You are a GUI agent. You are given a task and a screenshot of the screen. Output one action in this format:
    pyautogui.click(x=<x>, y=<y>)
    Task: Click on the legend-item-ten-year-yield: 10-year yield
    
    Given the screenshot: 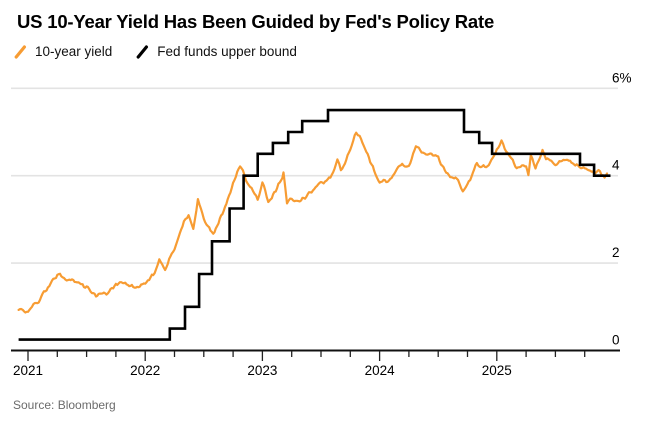 What is the action you would take?
    pyautogui.click(x=63, y=51)
    